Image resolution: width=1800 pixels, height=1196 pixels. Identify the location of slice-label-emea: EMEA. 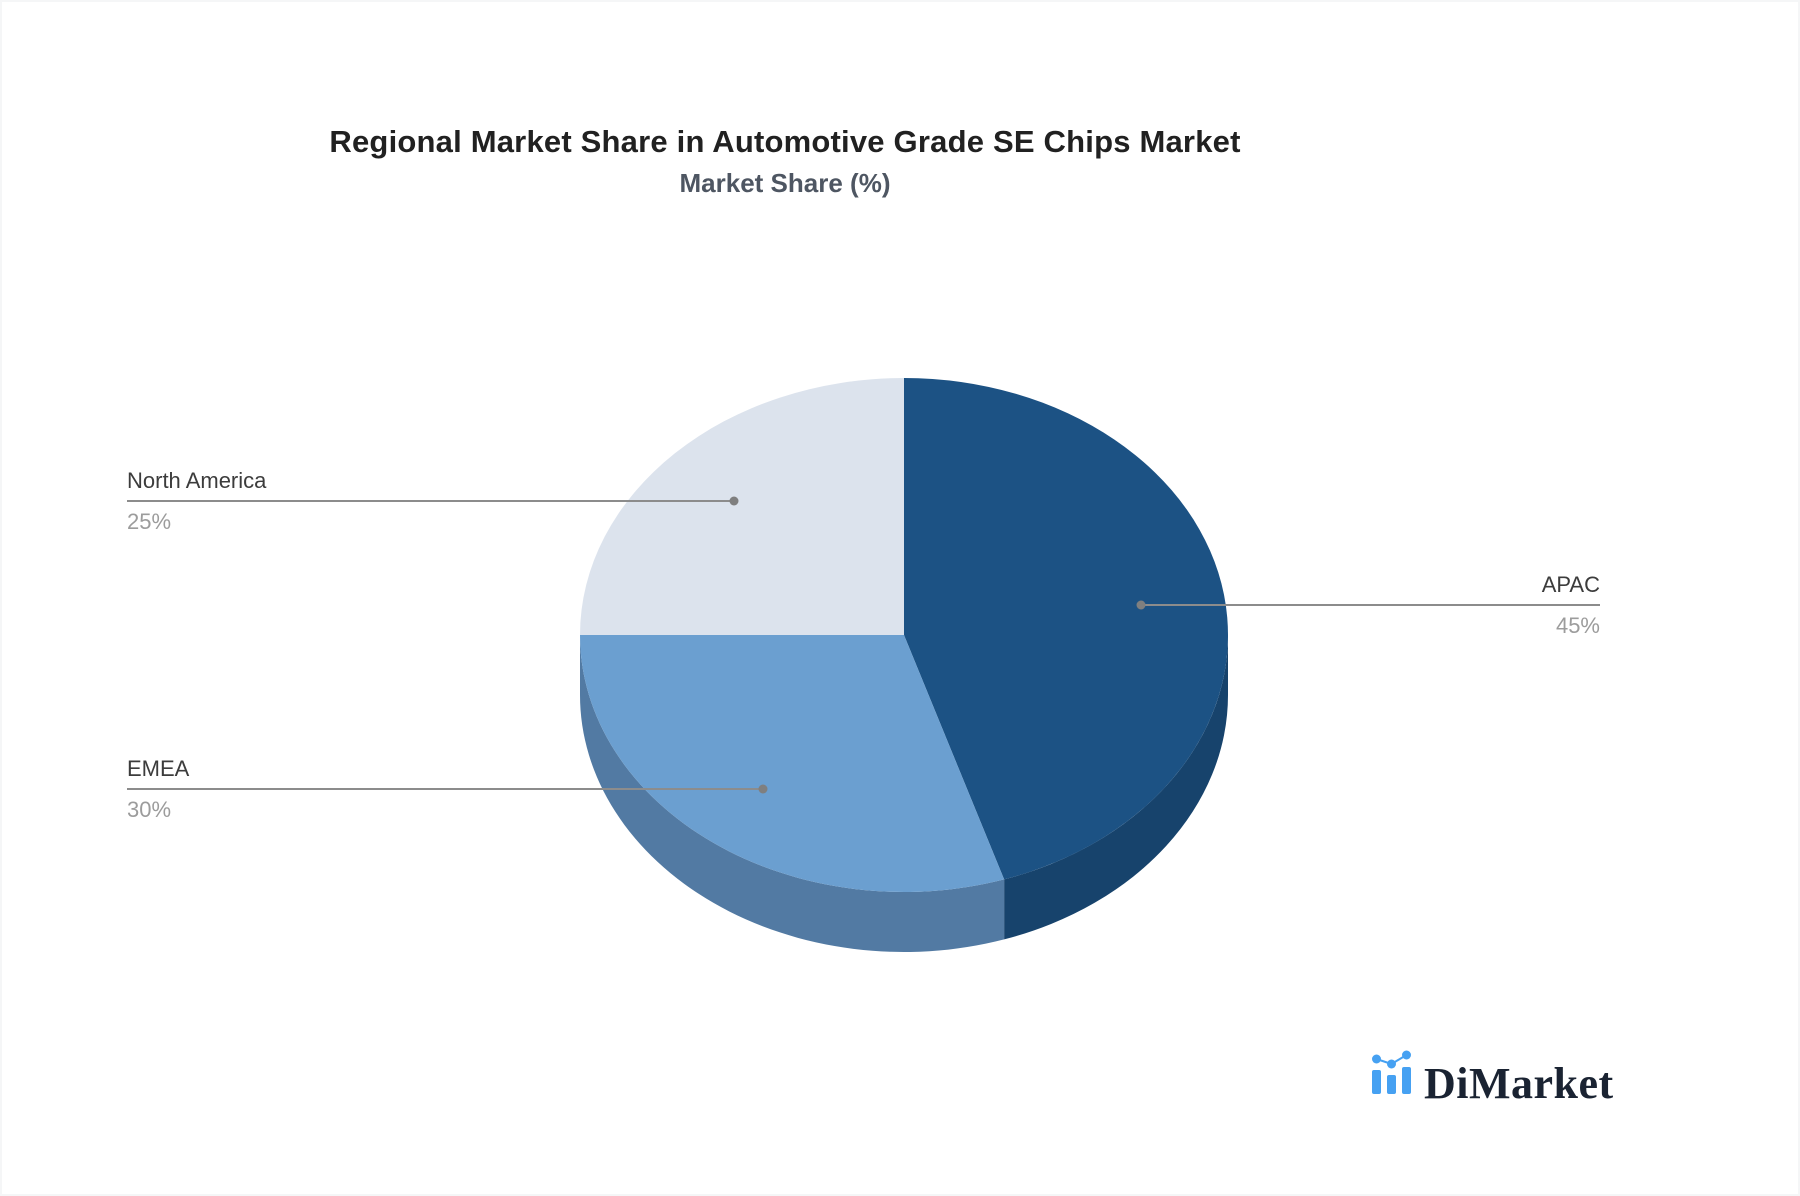
(158, 768).